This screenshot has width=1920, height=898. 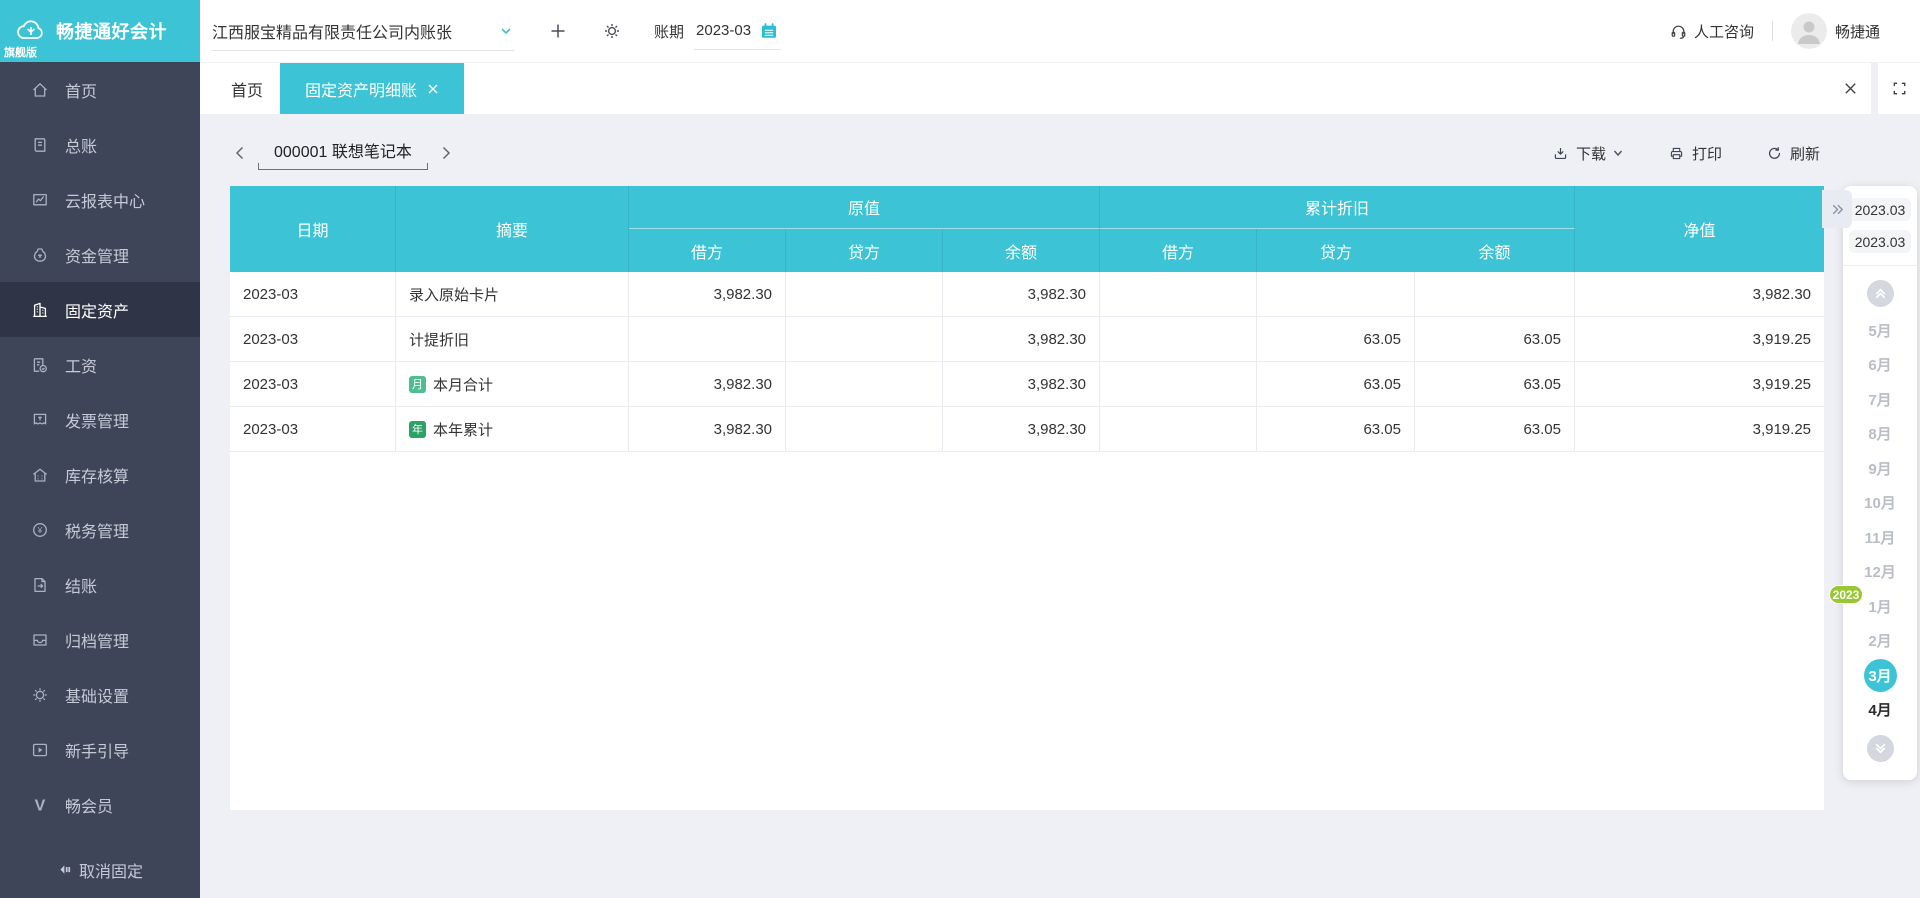 I want to click on sidebar-menu: 首页 总账 云报表中心 资金管理 固定资产 工资 发票管理 库存核算, so click(x=100, y=447).